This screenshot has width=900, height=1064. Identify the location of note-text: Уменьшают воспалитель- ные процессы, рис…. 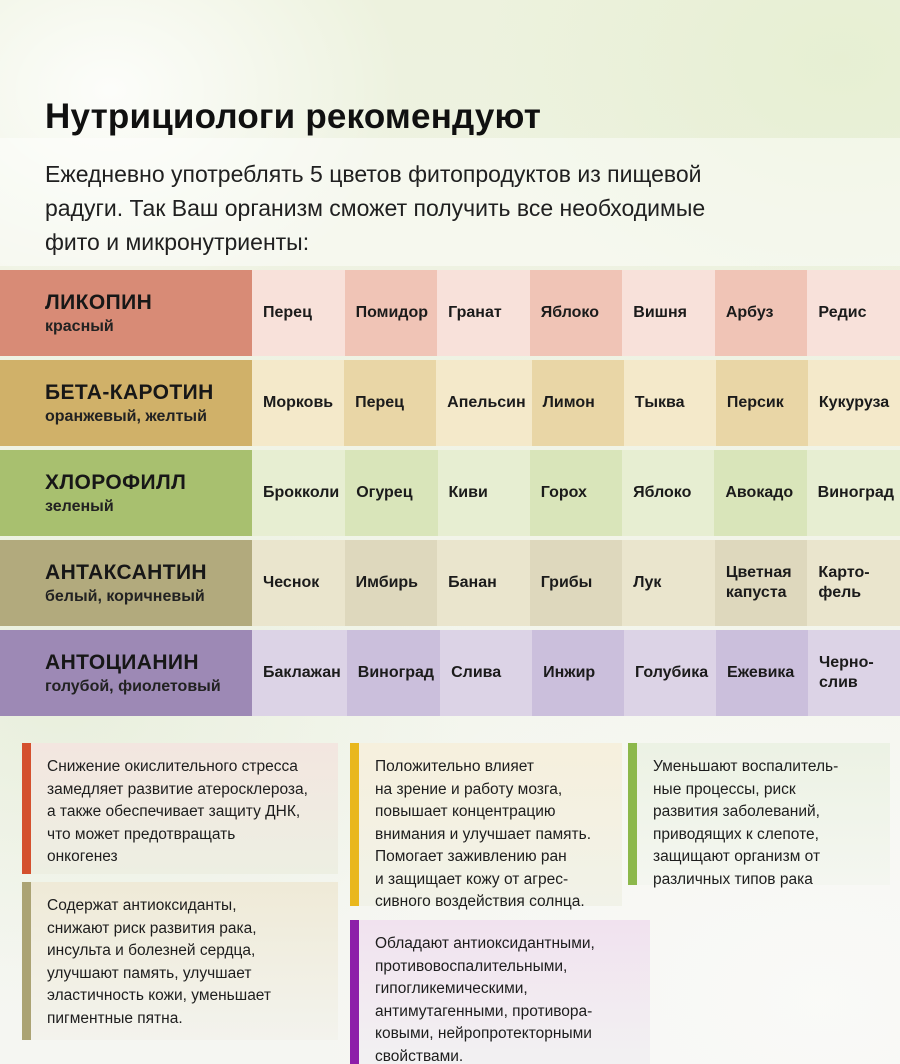
(746, 823).